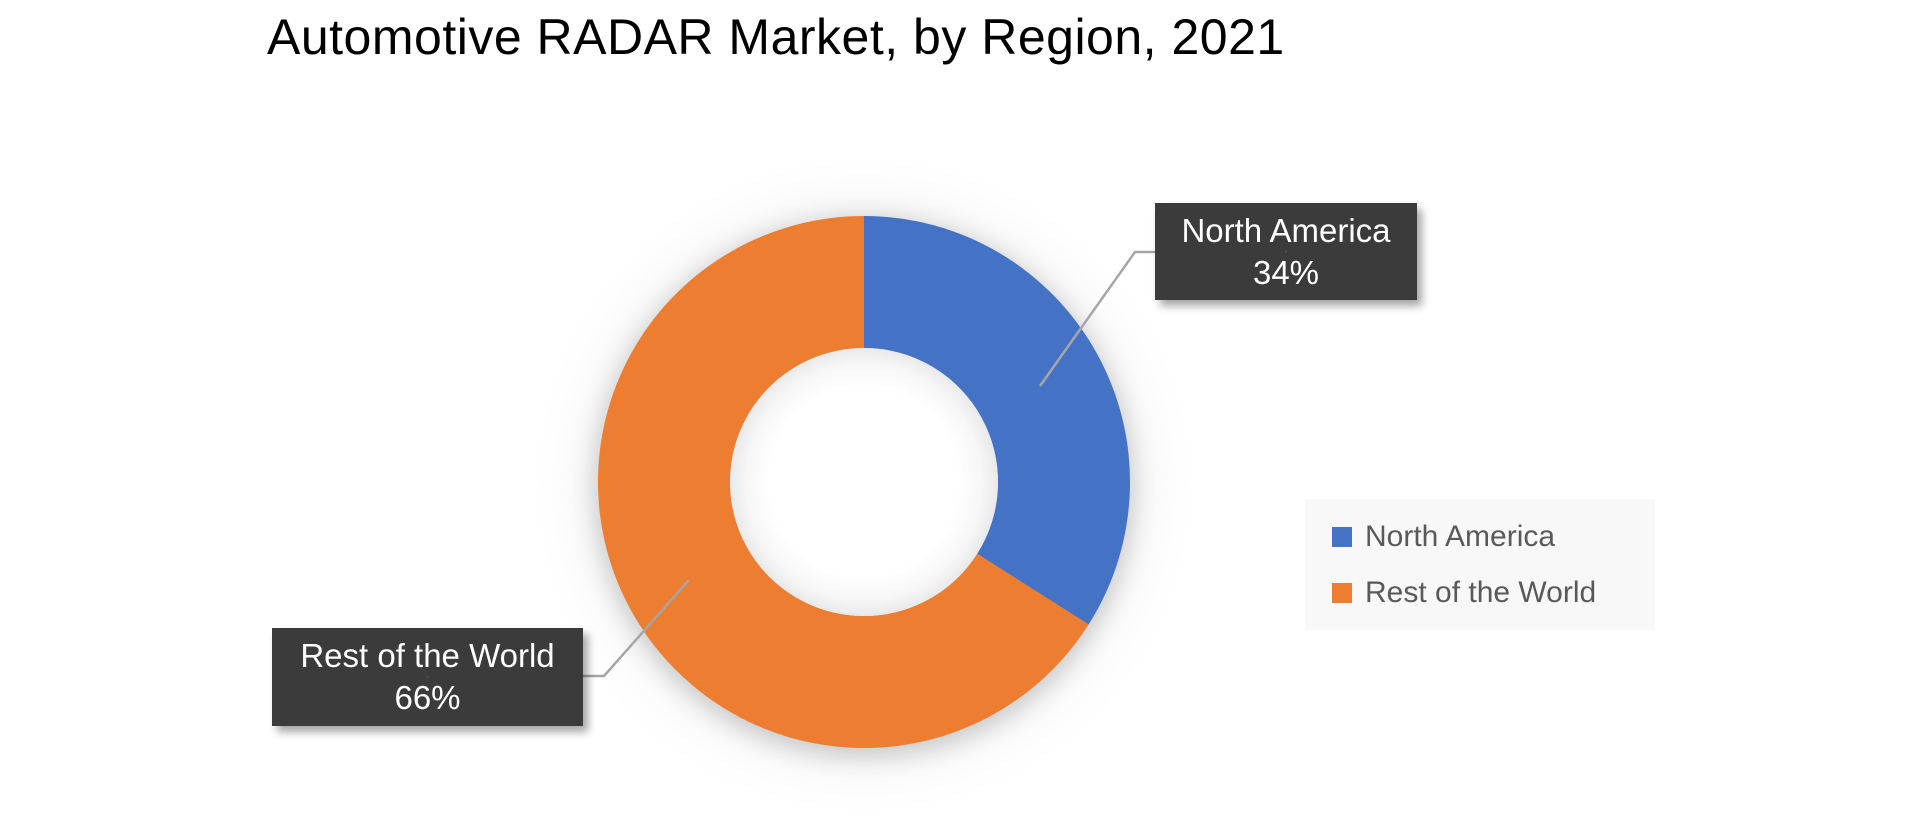 This screenshot has width=1920, height=818. I want to click on legend-swatch-rest-of-world, so click(1342, 592).